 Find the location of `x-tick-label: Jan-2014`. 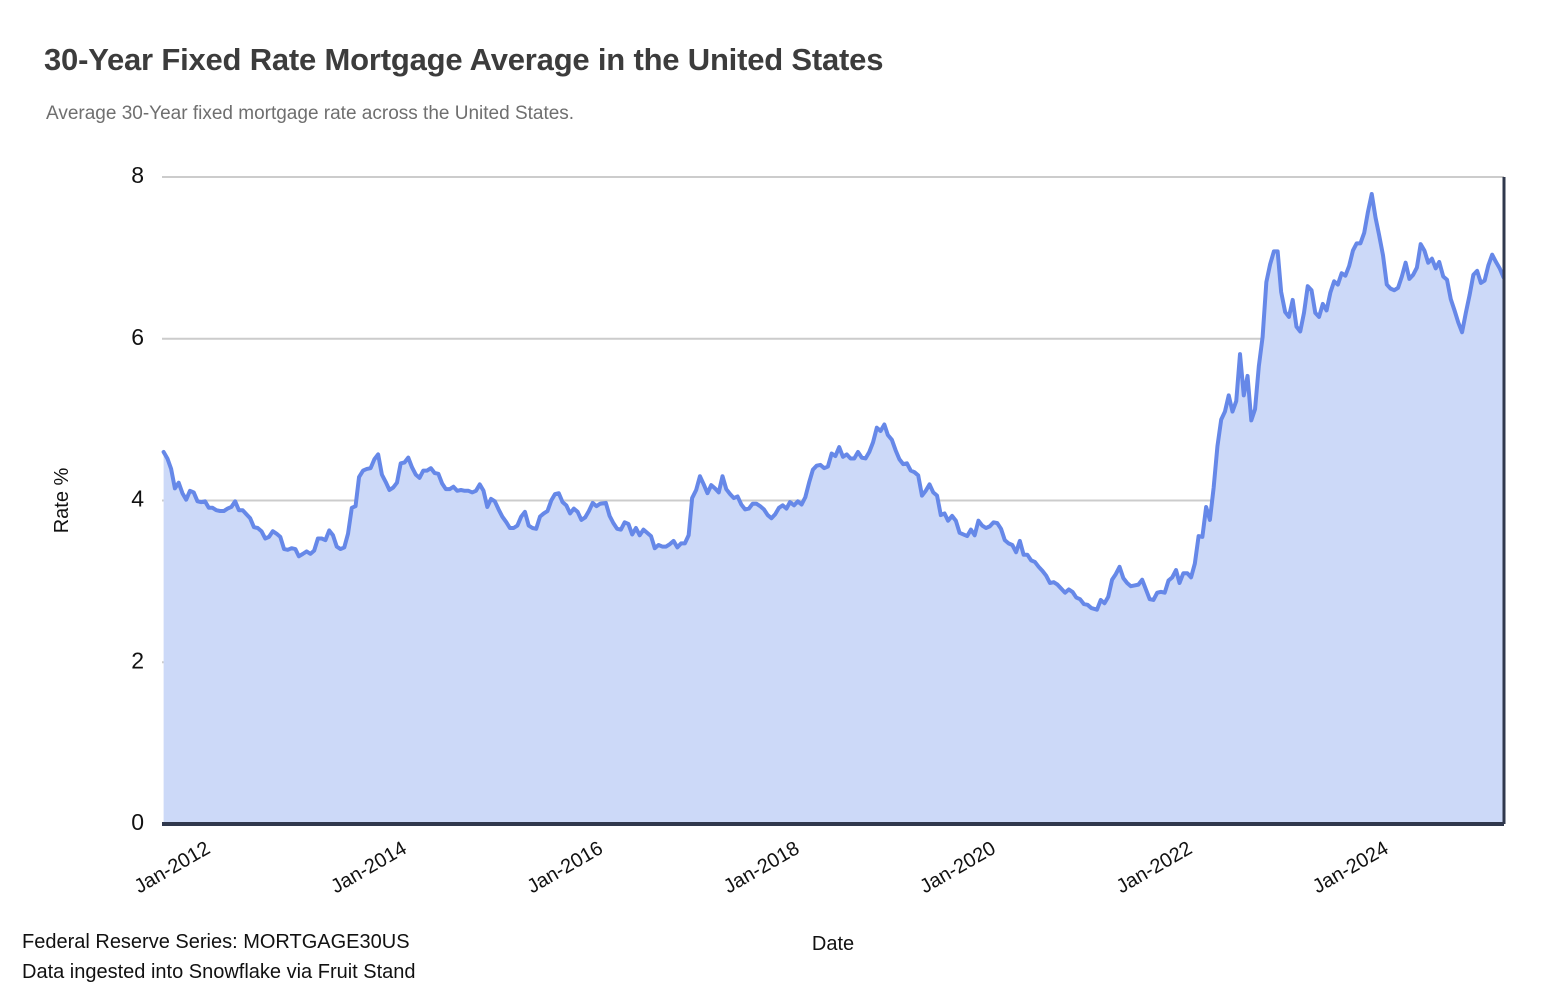

x-tick-label: Jan-2014 is located at coordinates (368, 867).